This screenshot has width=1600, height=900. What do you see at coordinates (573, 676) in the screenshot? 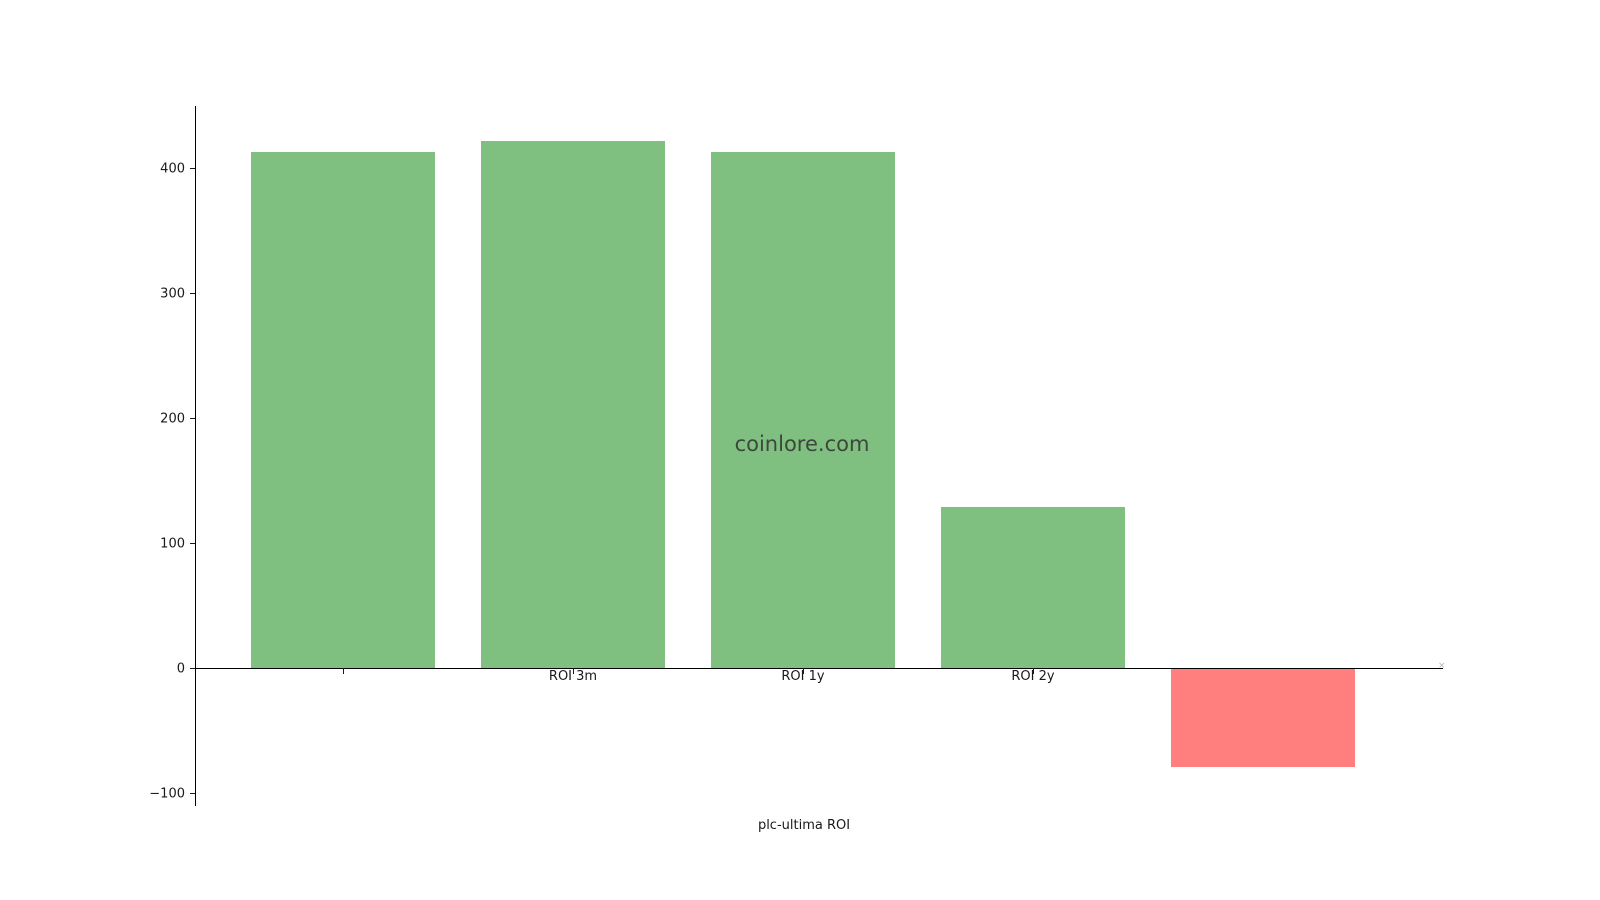
I see `x-tick-label: ROI 3m` at bounding box center [573, 676].